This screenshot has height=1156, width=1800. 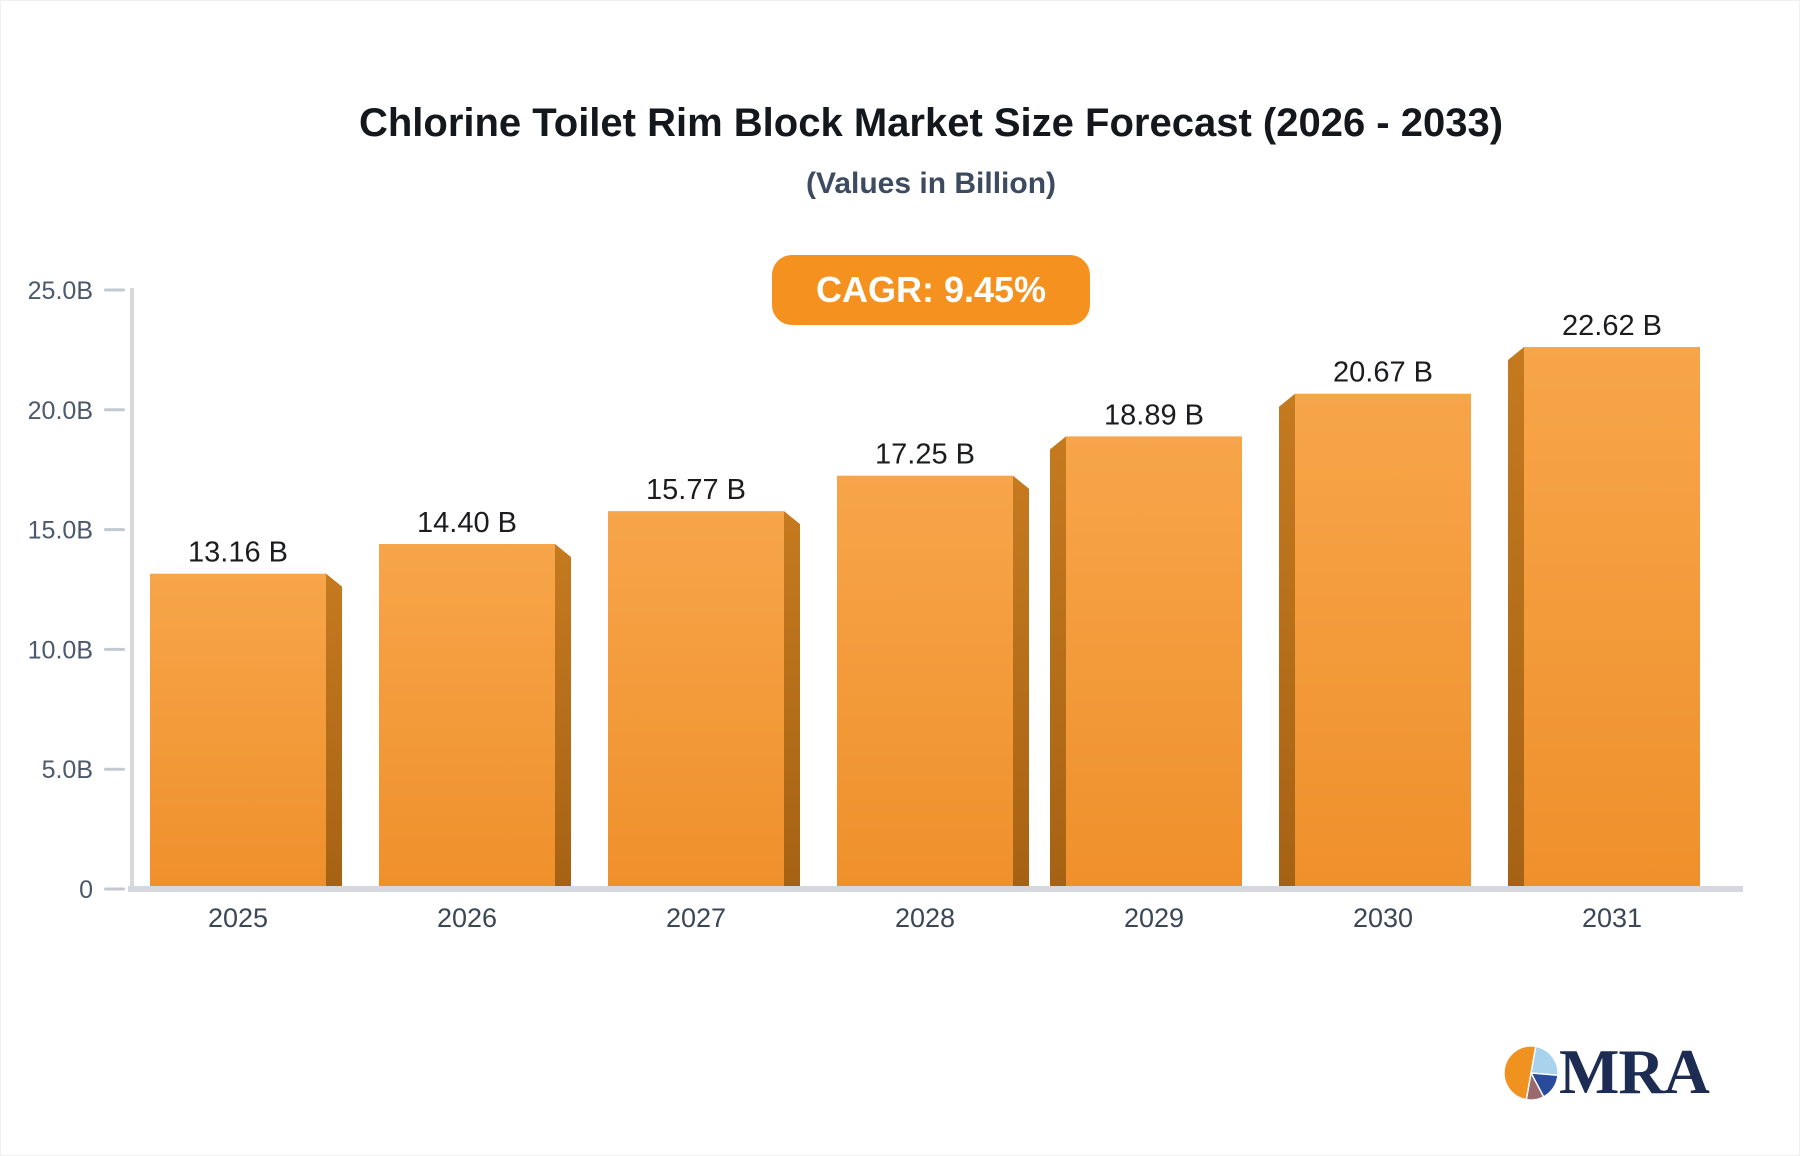 What do you see at coordinates (1520, 1073) in the screenshot?
I see `logo-pie-orange-slice` at bounding box center [1520, 1073].